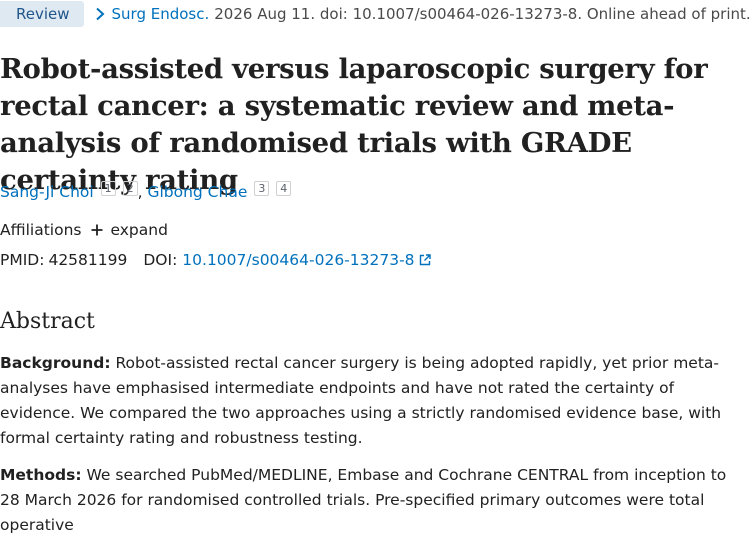 The height and width of the screenshot is (538, 750). Describe the element at coordinates (139, 230) in the screenshot. I see `expand-label: expand` at that location.